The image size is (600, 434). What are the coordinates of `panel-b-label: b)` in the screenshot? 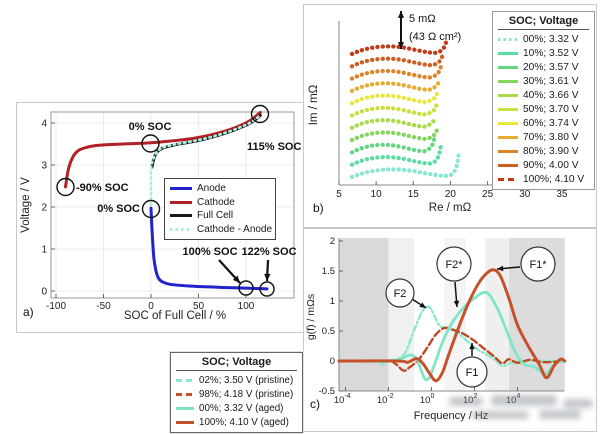 It's located at (318, 208).